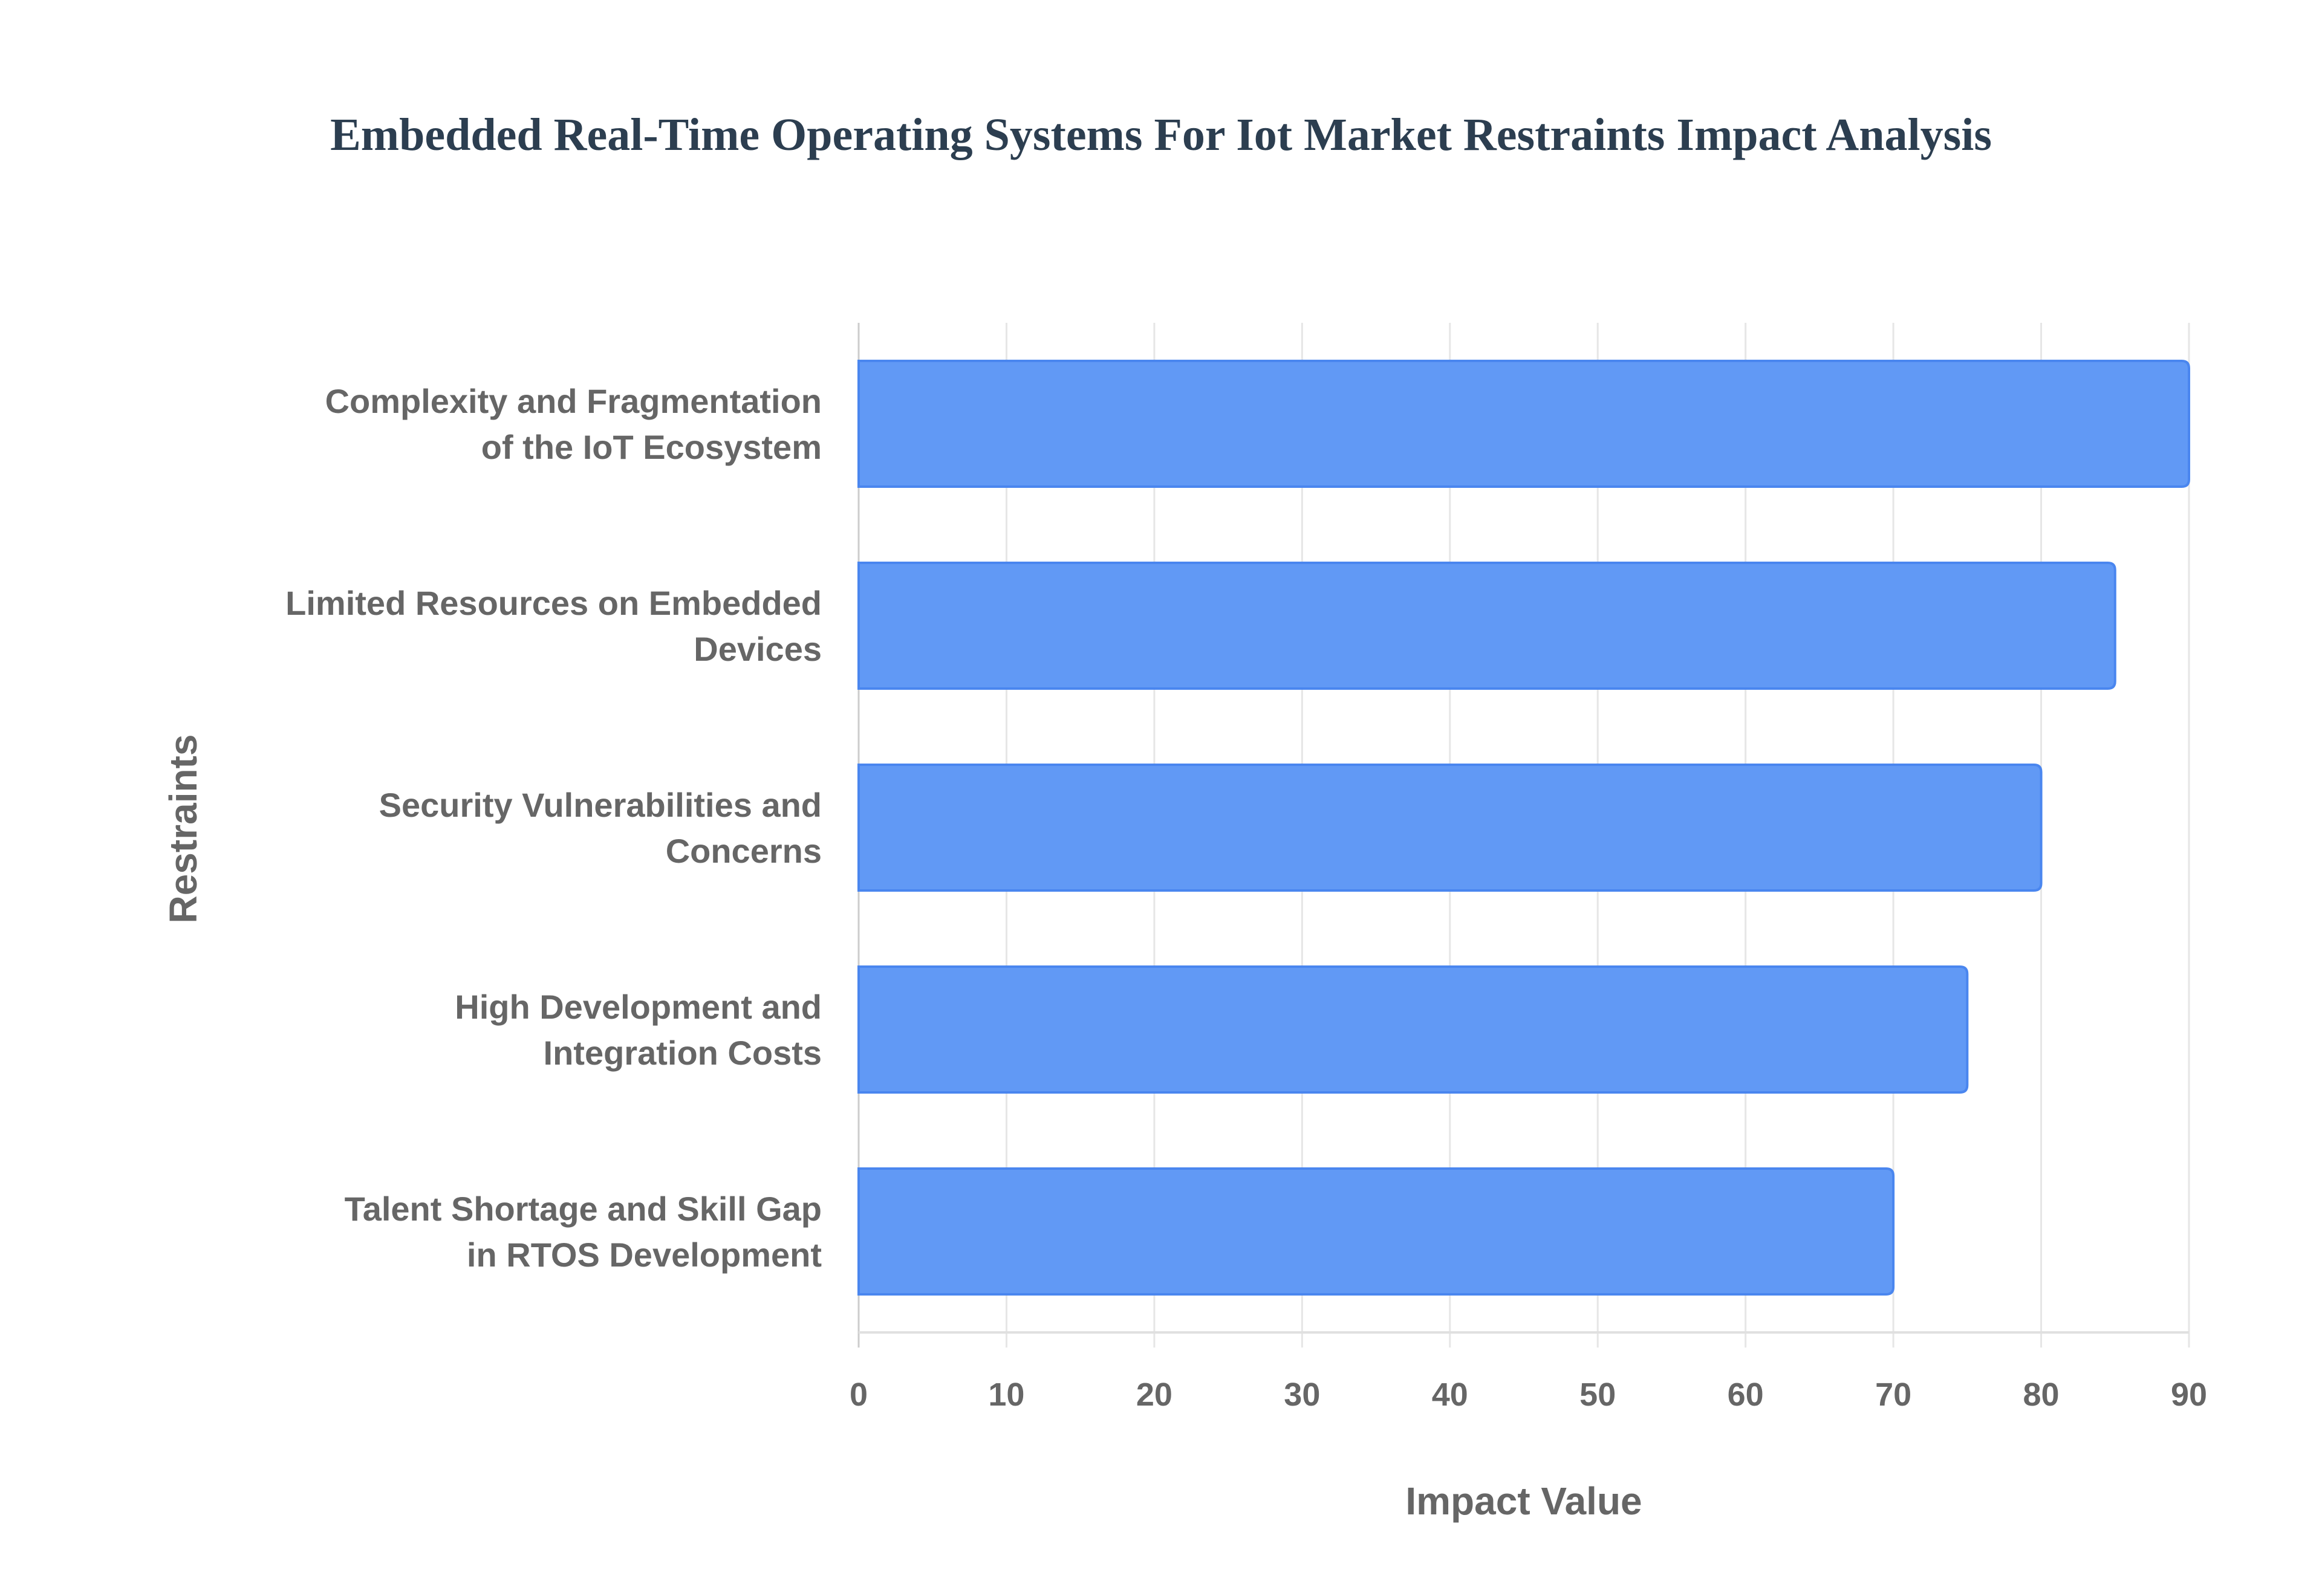  What do you see at coordinates (645, 1255) in the screenshot?
I see `y-category-label-line: in RTOS Development` at bounding box center [645, 1255].